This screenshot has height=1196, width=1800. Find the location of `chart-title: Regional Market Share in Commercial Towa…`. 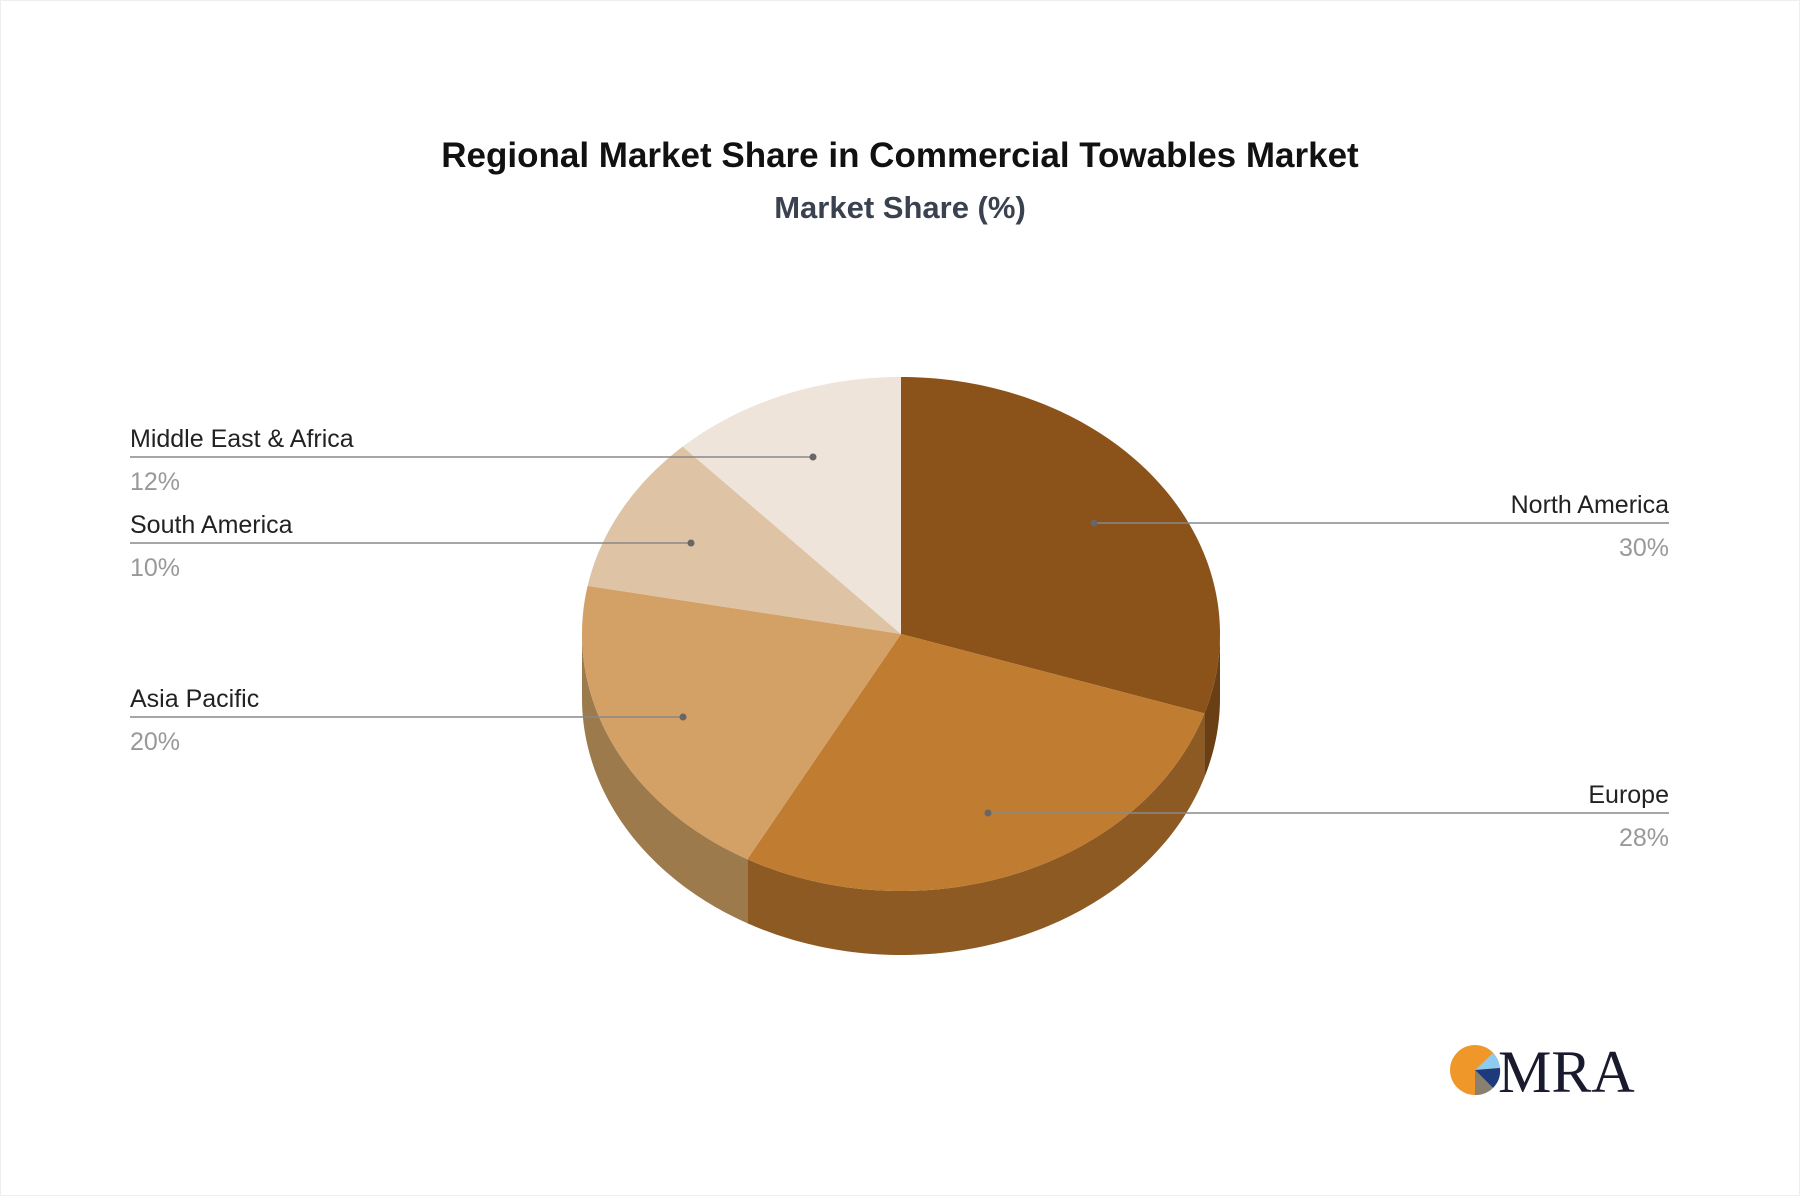

chart-title: Regional Market Share in Commercial Towa… is located at coordinates (900, 155).